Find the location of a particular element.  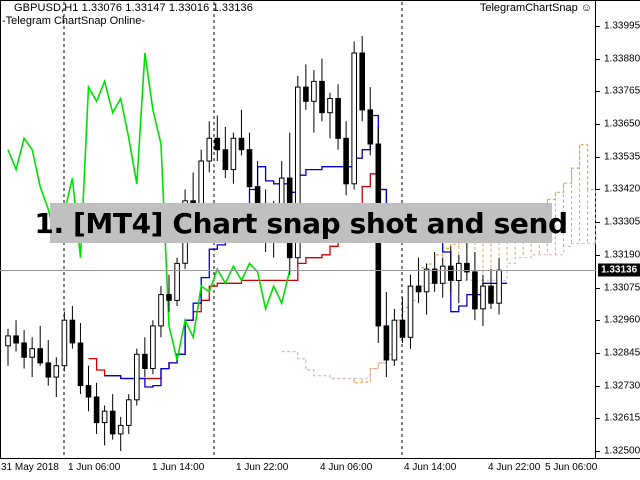

time-axis-label: 1 Jun 22:00 is located at coordinates (262, 467).